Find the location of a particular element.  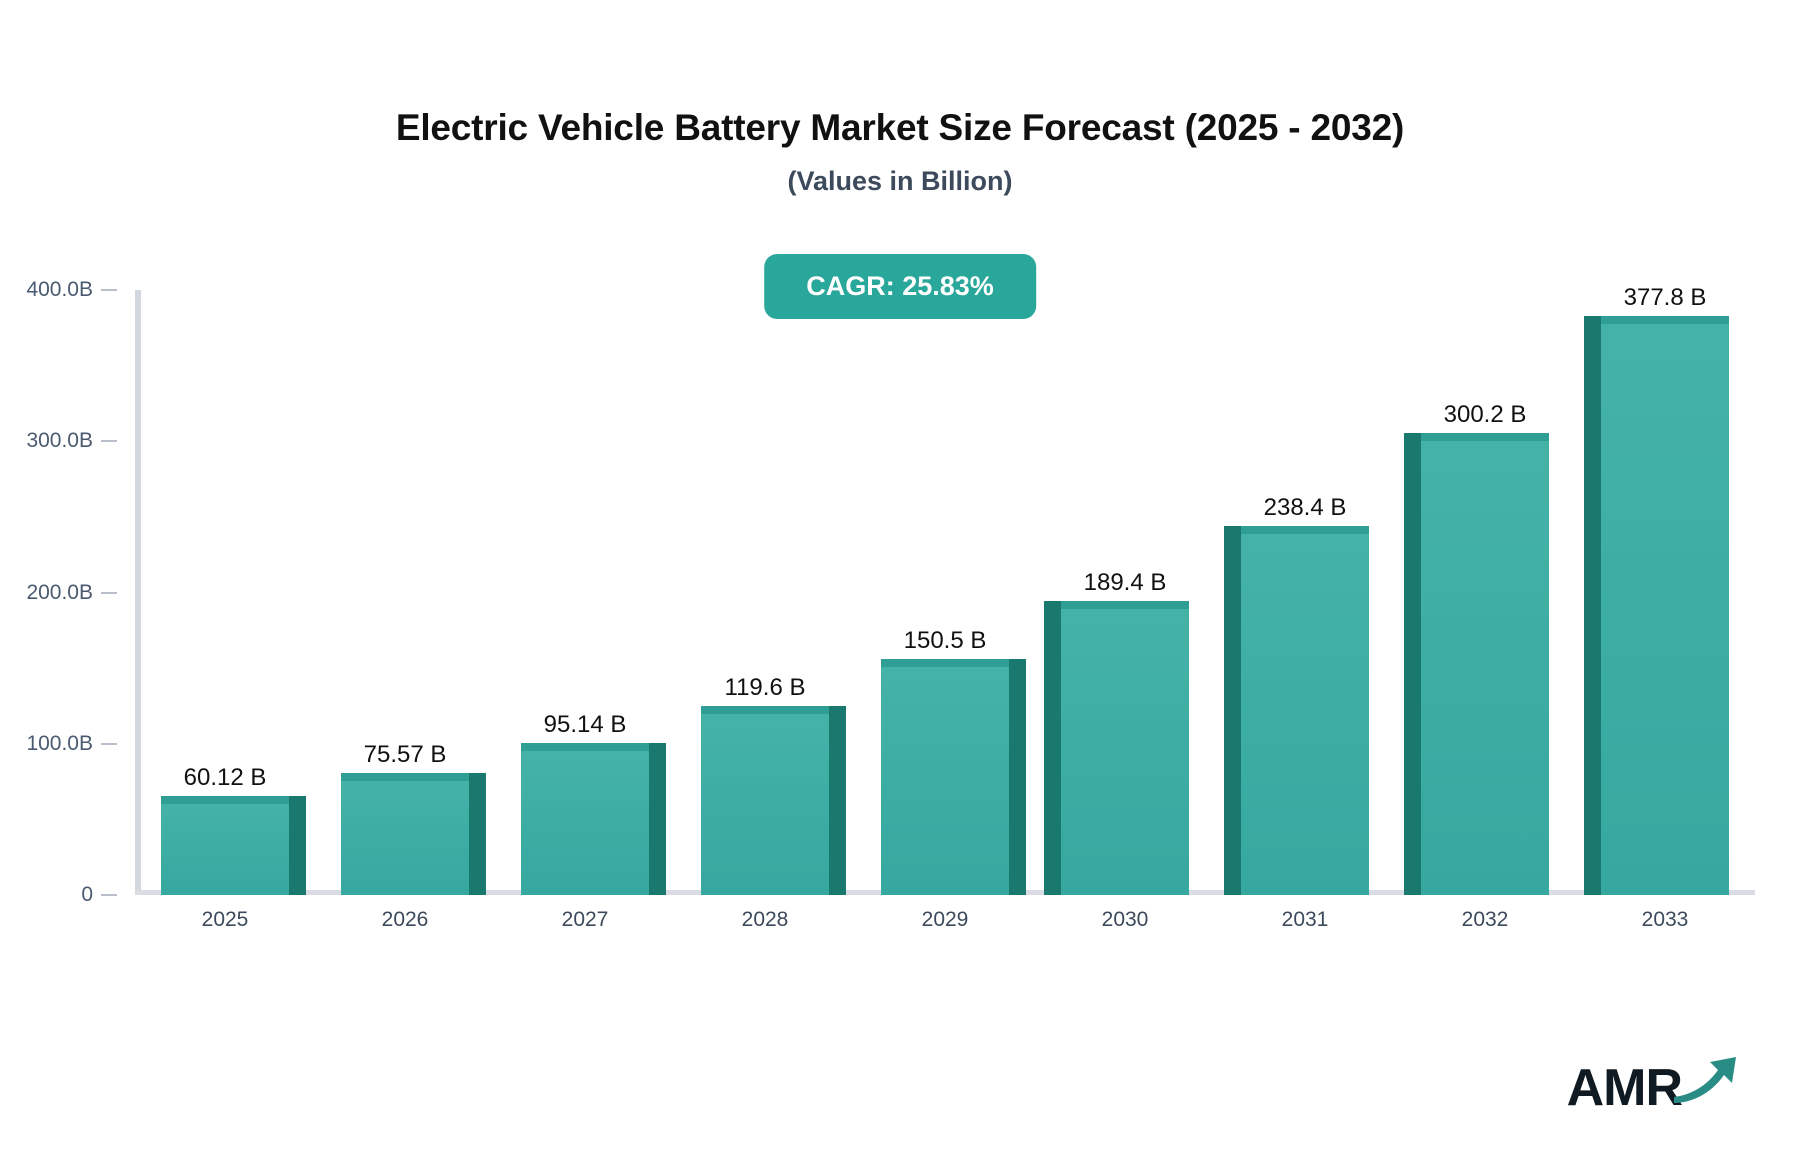

x-axis-tick-label: 2030 is located at coordinates (1125, 919).